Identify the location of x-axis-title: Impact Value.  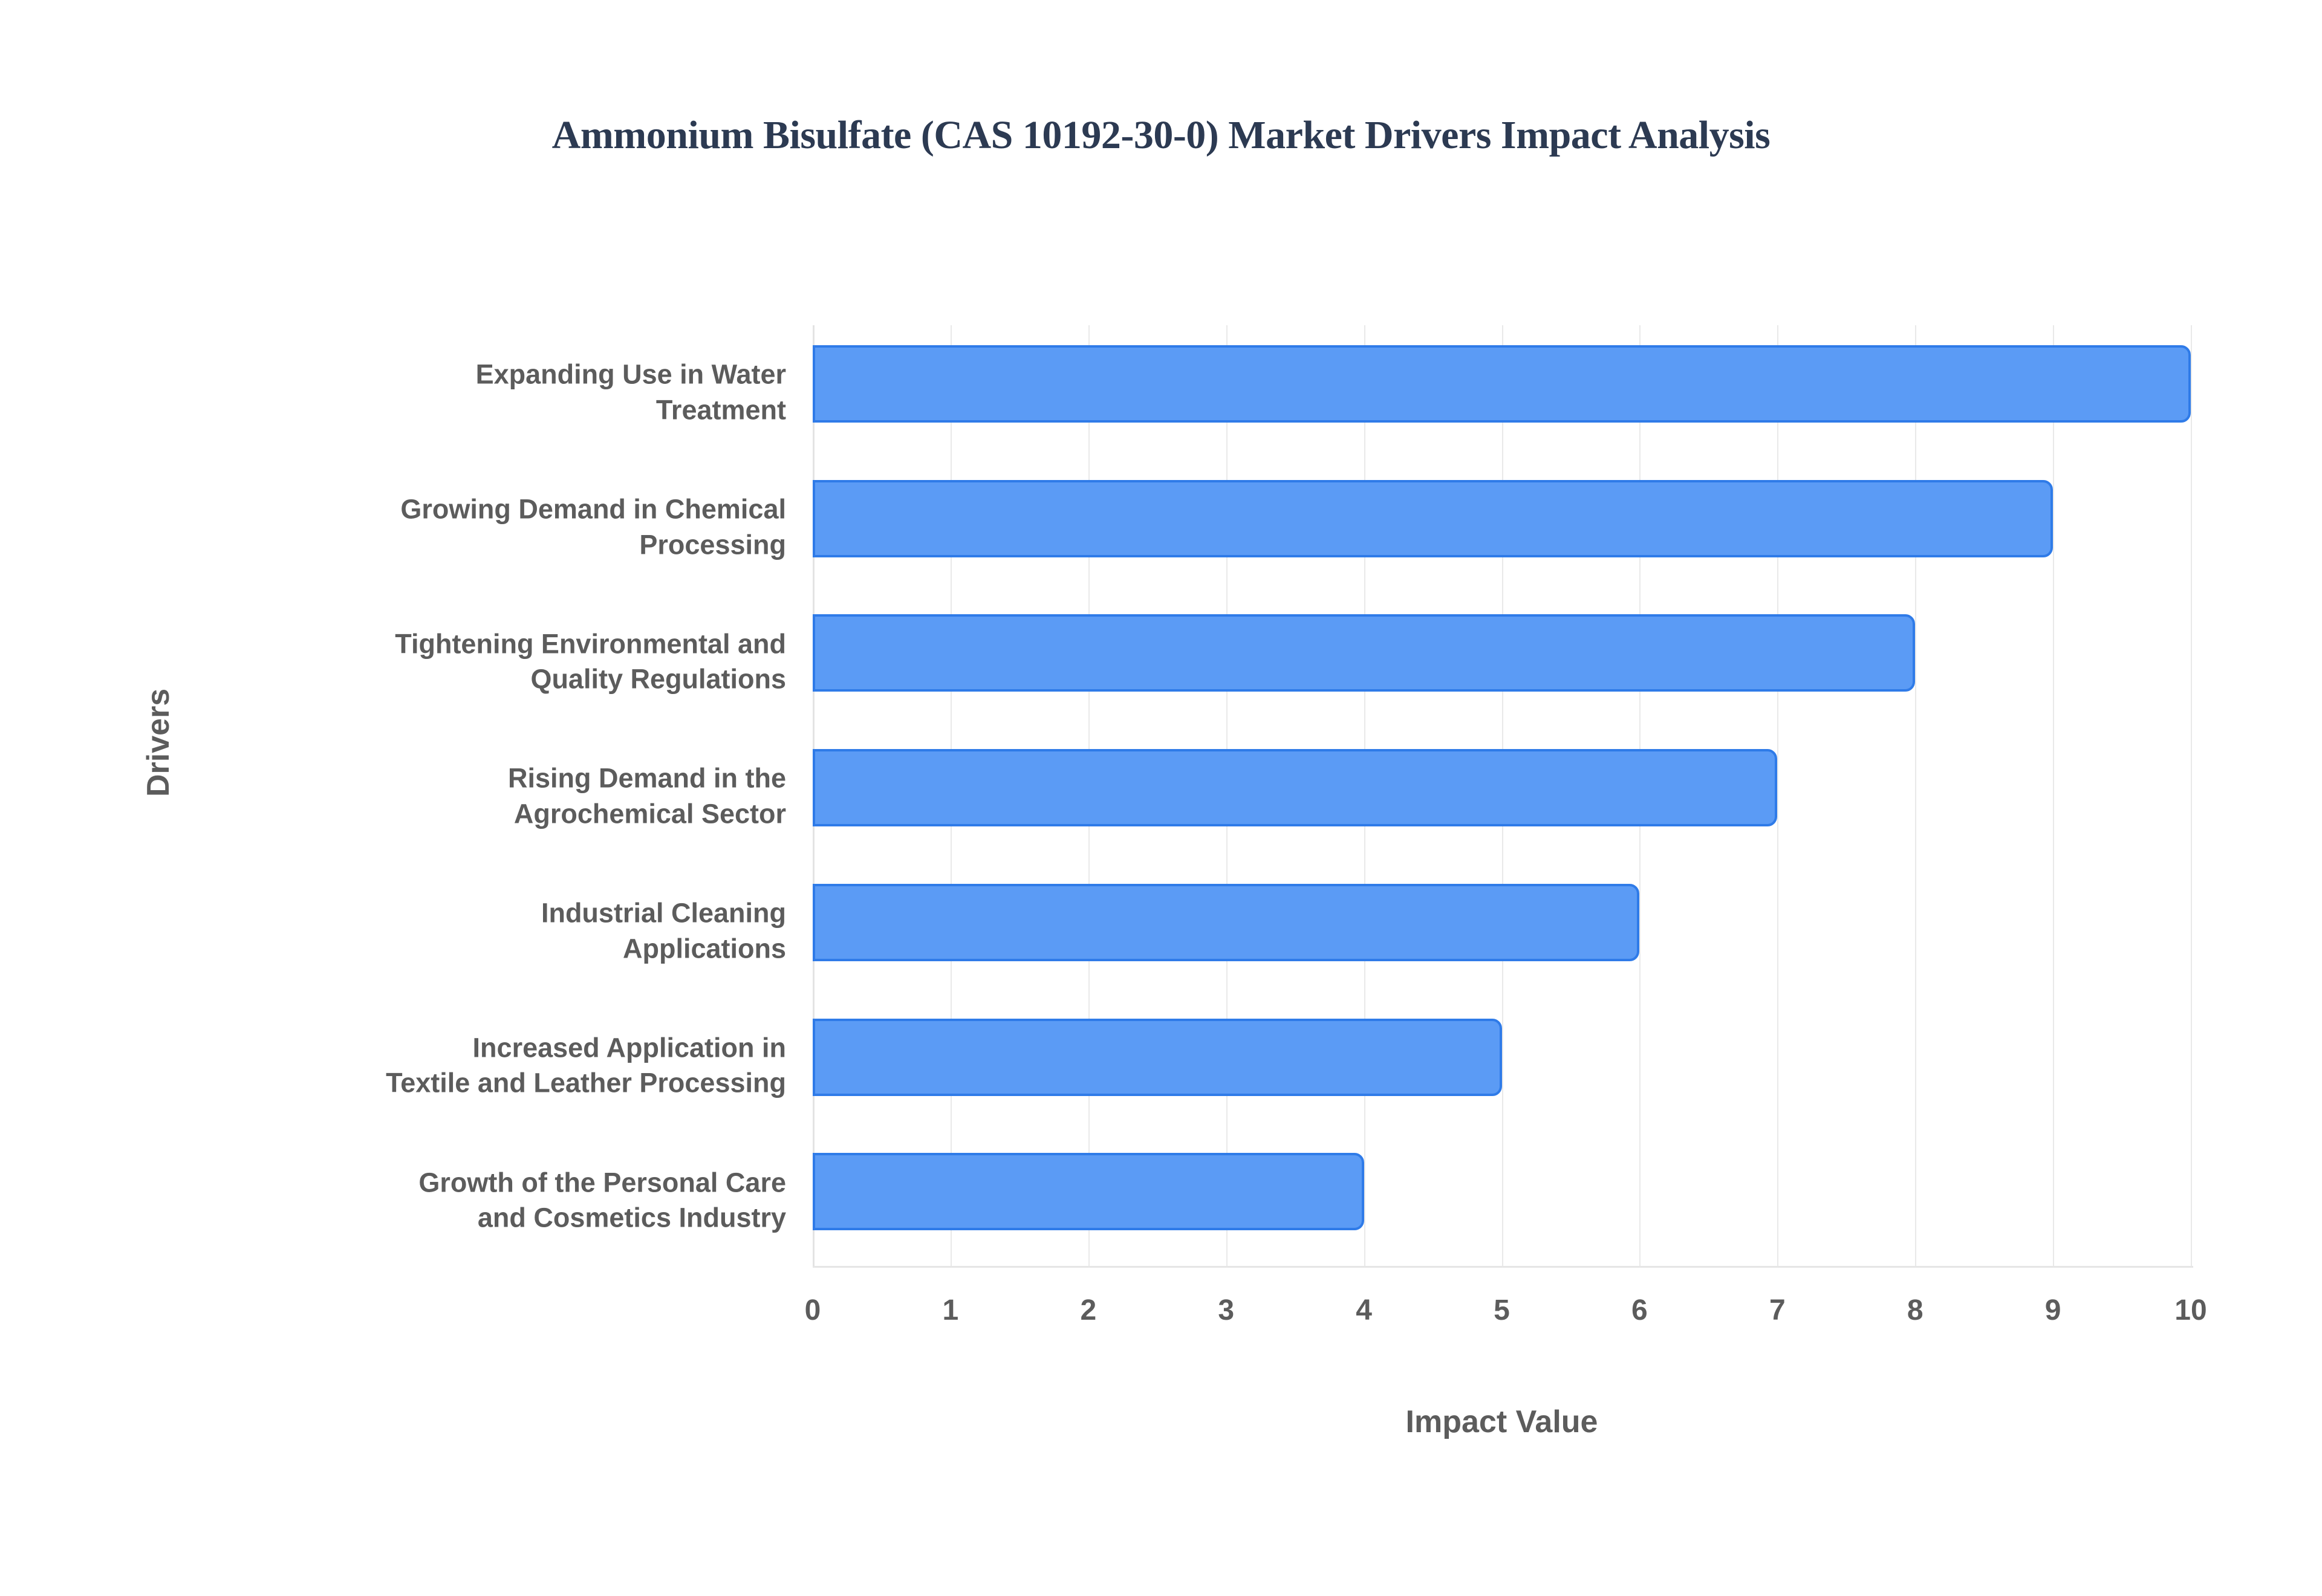
(1501, 1421).